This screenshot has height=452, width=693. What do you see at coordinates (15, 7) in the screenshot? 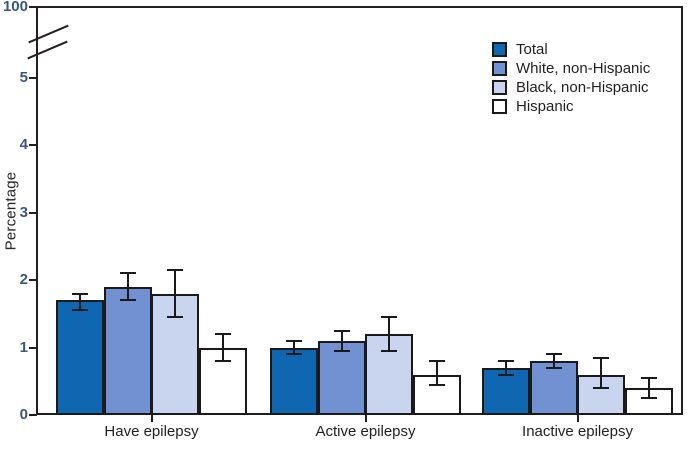
I see `y-tick-label: 100` at bounding box center [15, 7].